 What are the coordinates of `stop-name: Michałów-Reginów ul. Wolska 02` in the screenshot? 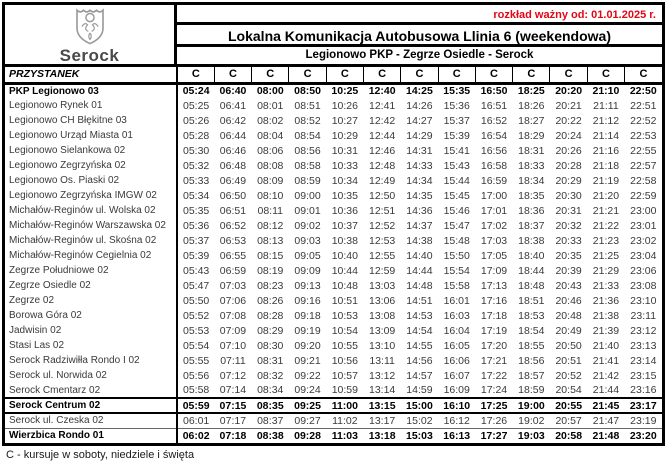 It's located at (91, 210).